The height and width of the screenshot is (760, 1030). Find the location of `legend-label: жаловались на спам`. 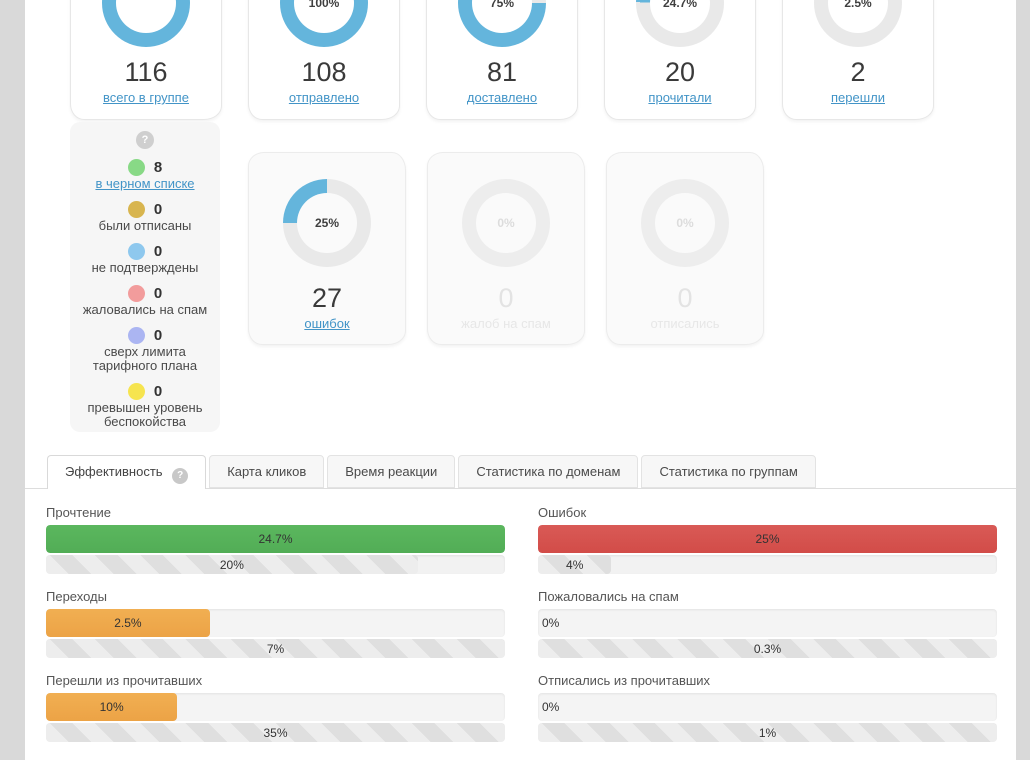

legend-label: жаловались на спам is located at coordinates (145, 309).